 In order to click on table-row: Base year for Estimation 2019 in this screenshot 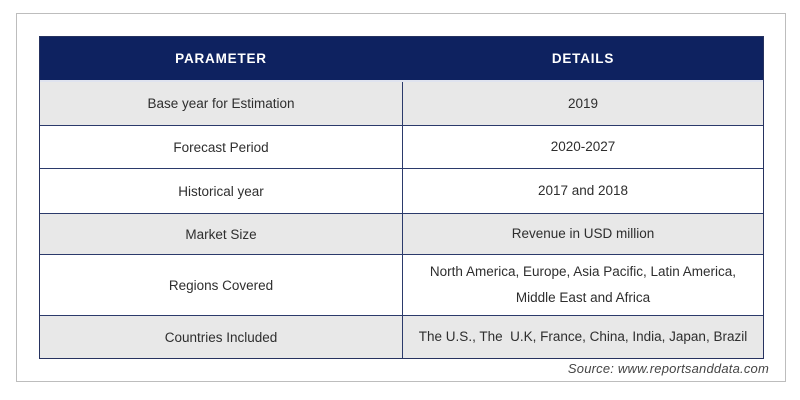, I will do `click(401, 103)`.